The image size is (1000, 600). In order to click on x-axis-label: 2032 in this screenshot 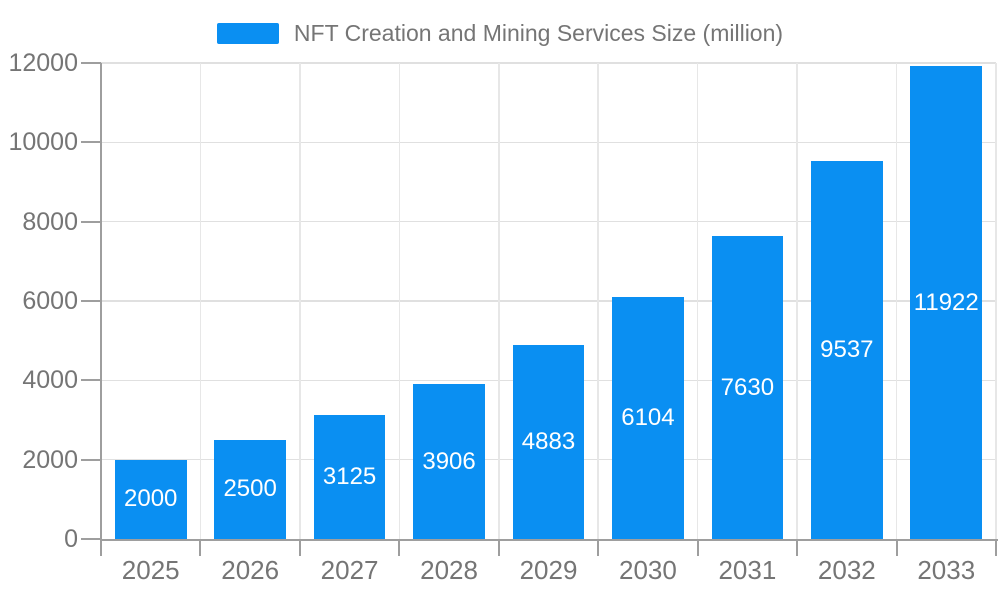, I will do `click(846, 570)`.